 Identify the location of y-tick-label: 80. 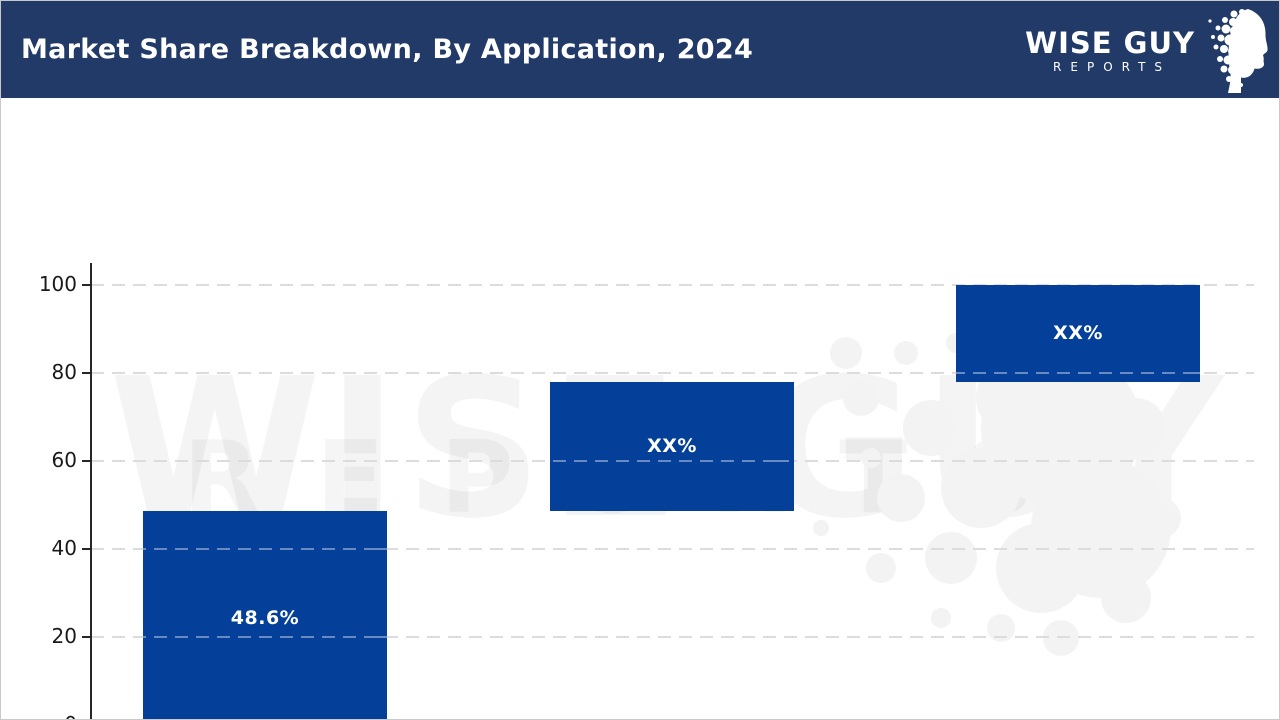
(64, 372).